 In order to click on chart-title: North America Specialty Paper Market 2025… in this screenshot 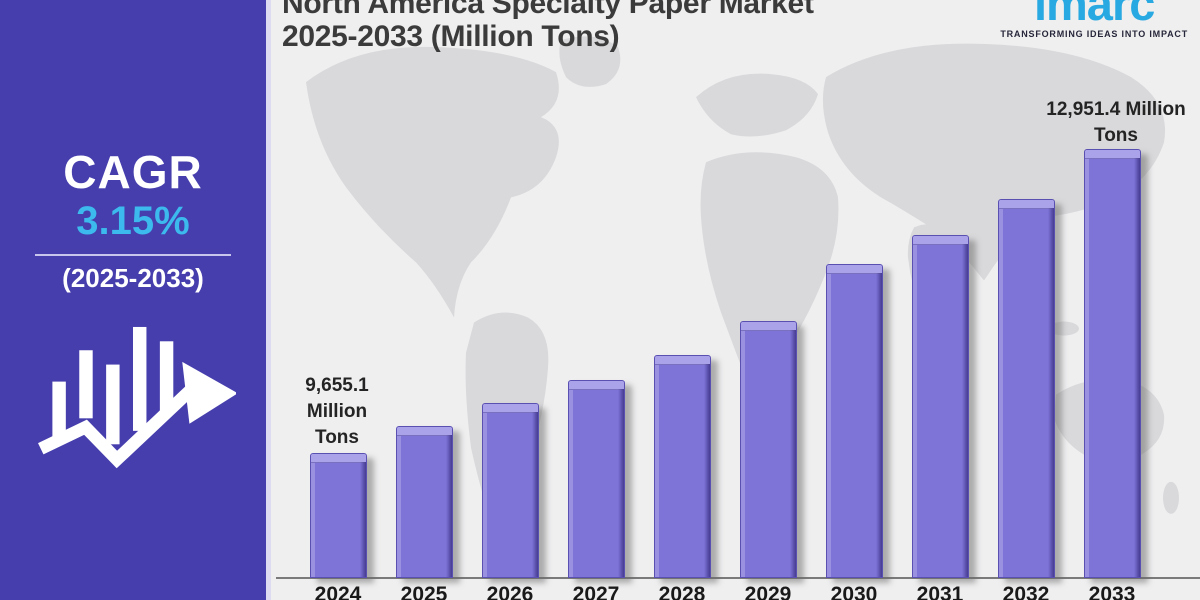, I will do `click(642, 26)`.